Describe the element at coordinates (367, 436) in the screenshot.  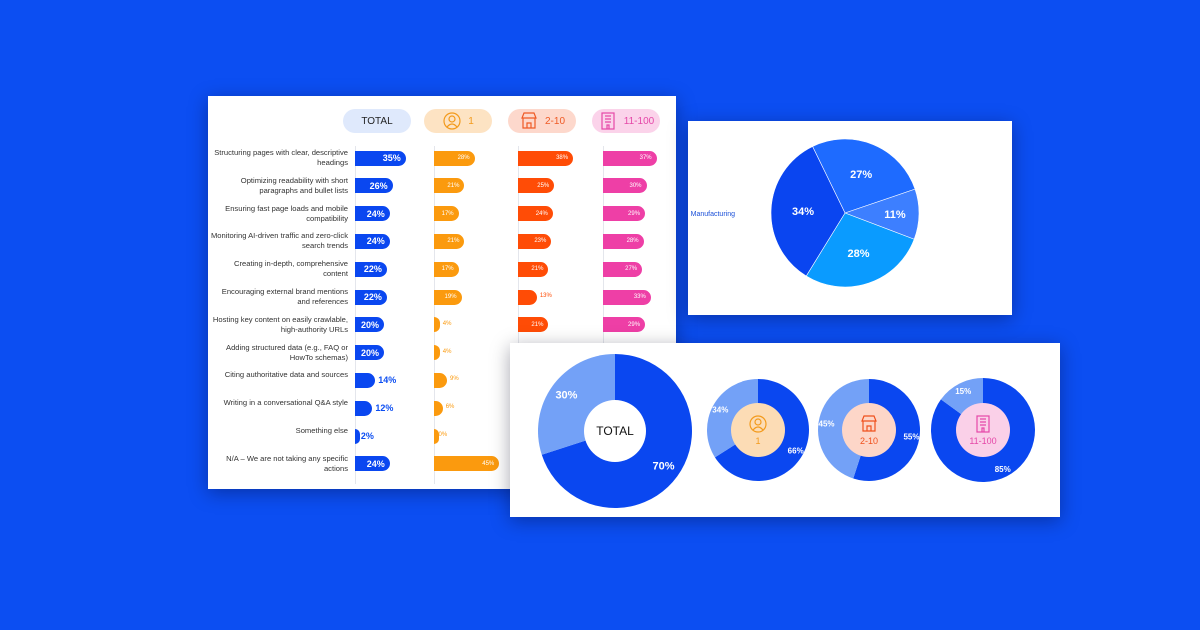
I see `data-label: 2%` at that location.